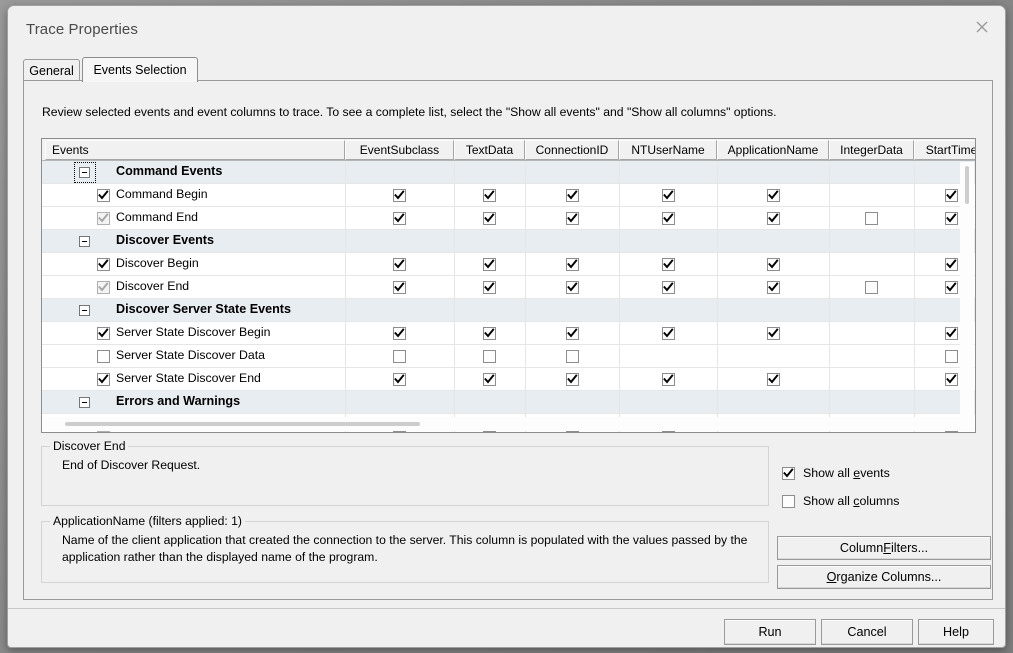 The image size is (1013, 653). Describe the element at coordinates (502, 424) in the screenshot. I see `grid-horizontal-scrollbar` at that location.